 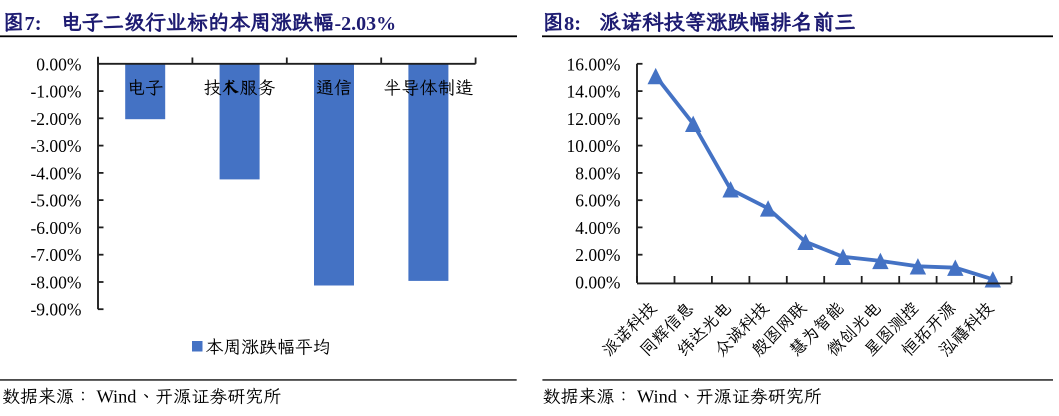 What do you see at coordinates (597, 173) in the screenshot?
I see `svg-text: 8.00%` at bounding box center [597, 173].